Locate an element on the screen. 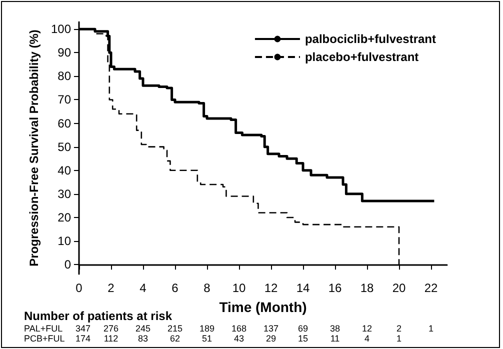 This screenshot has height=349, width=503. x-tick-label: 8 is located at coordinates (207, 288).